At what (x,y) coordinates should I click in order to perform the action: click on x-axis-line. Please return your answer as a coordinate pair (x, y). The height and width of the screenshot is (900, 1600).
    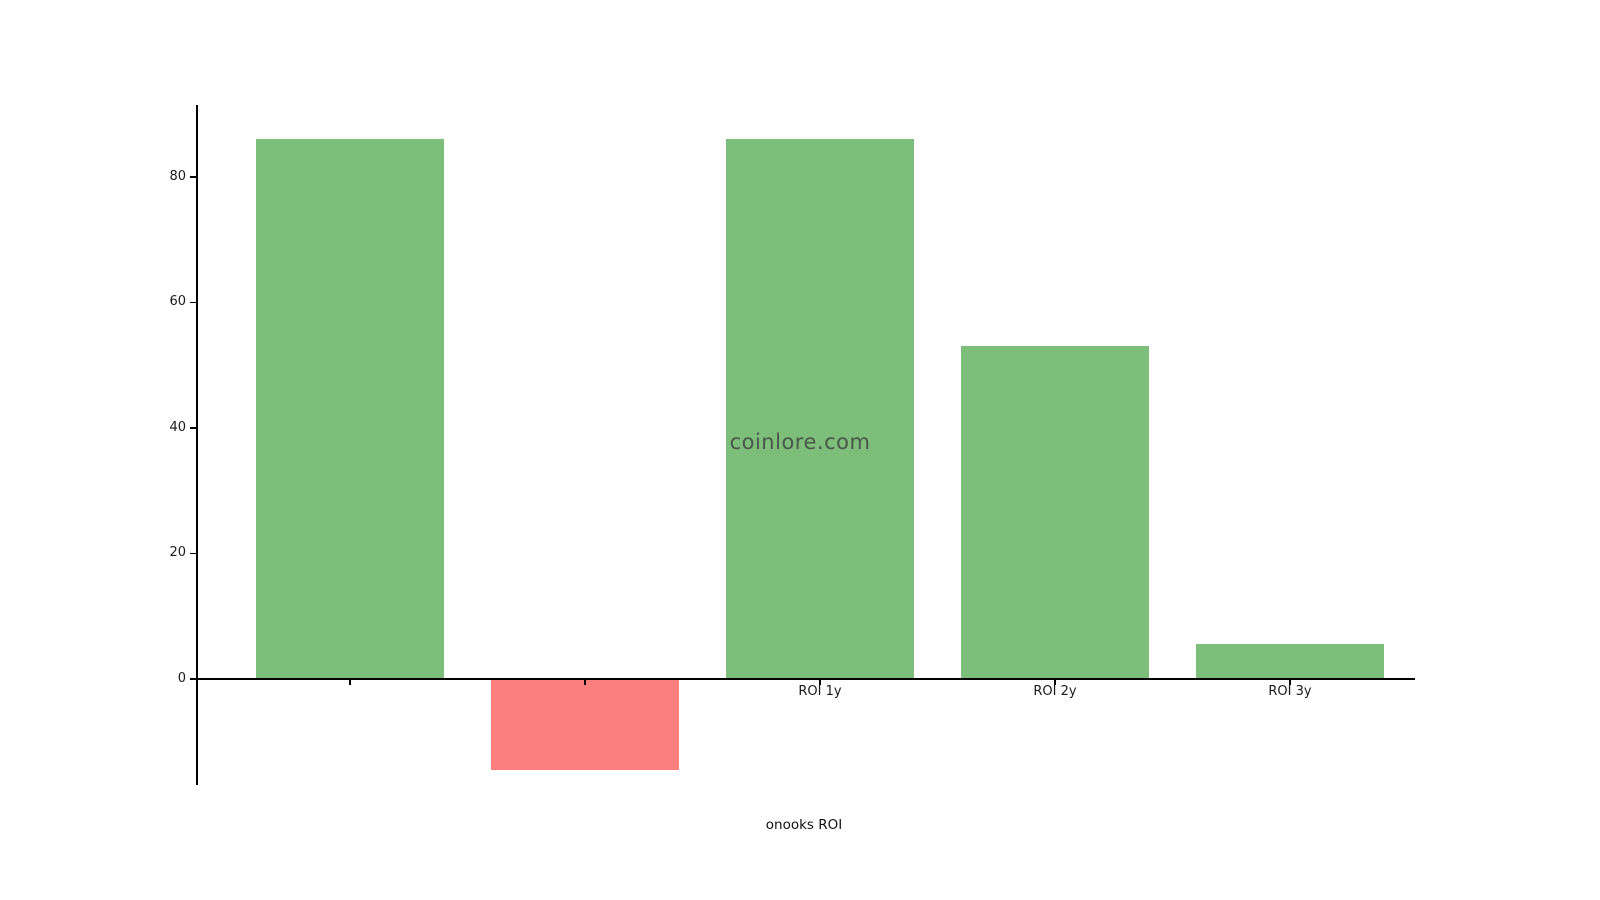
    Looking at the image, I should click on (805, 679).